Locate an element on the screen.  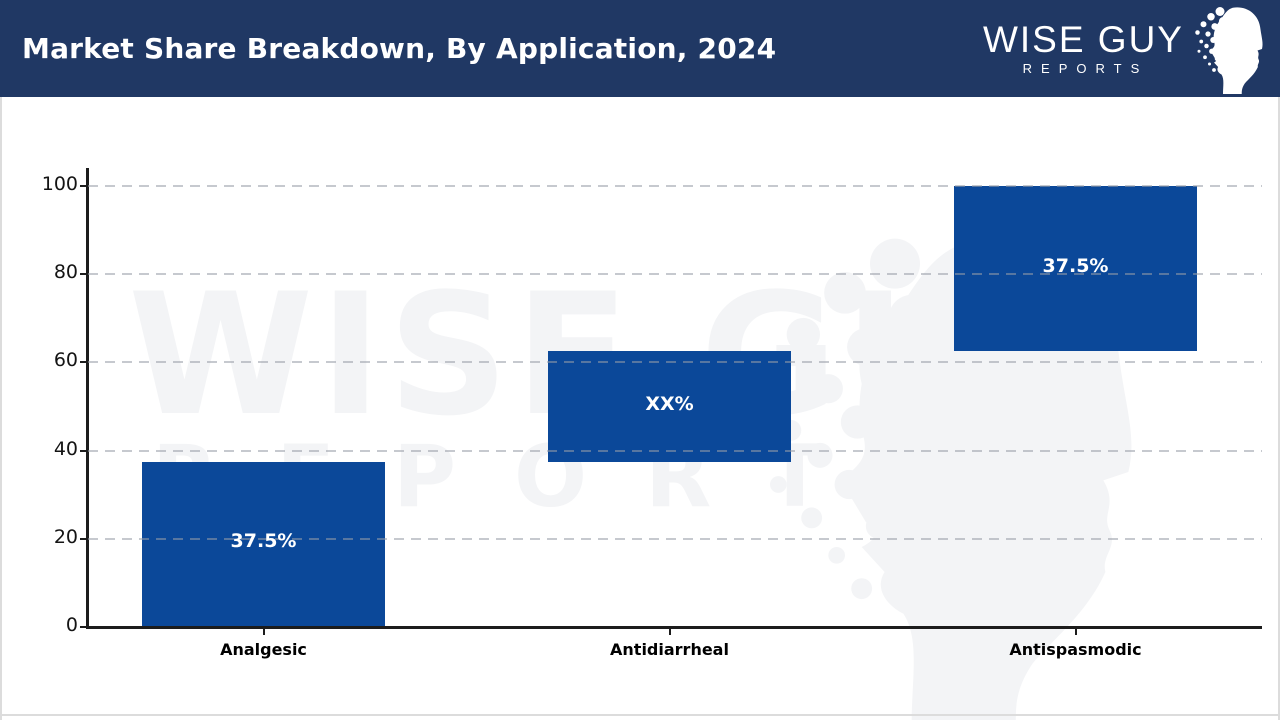
brand-logo-text: WISE GUY REPORTS is located at coordinates (1083, 48).